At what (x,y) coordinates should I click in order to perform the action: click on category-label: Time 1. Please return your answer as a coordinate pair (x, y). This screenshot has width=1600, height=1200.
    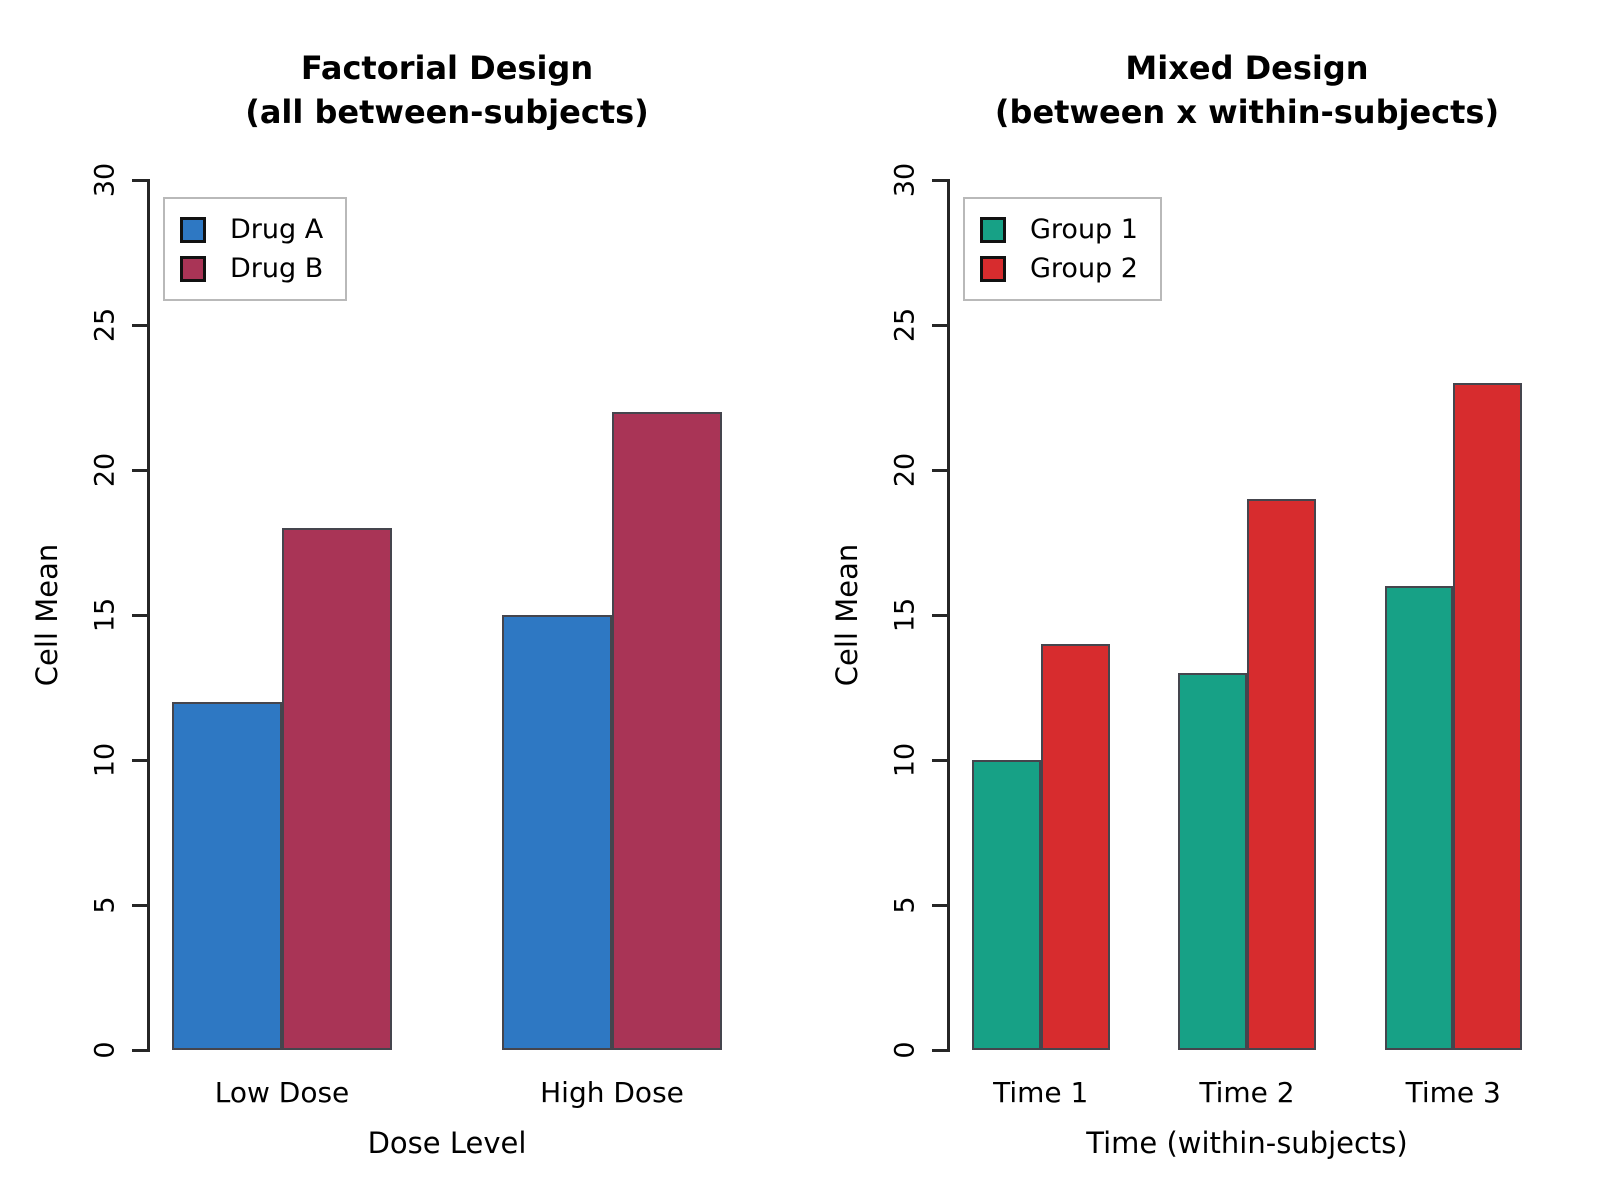
    Looking at the image, I should click on (1041, 1092).